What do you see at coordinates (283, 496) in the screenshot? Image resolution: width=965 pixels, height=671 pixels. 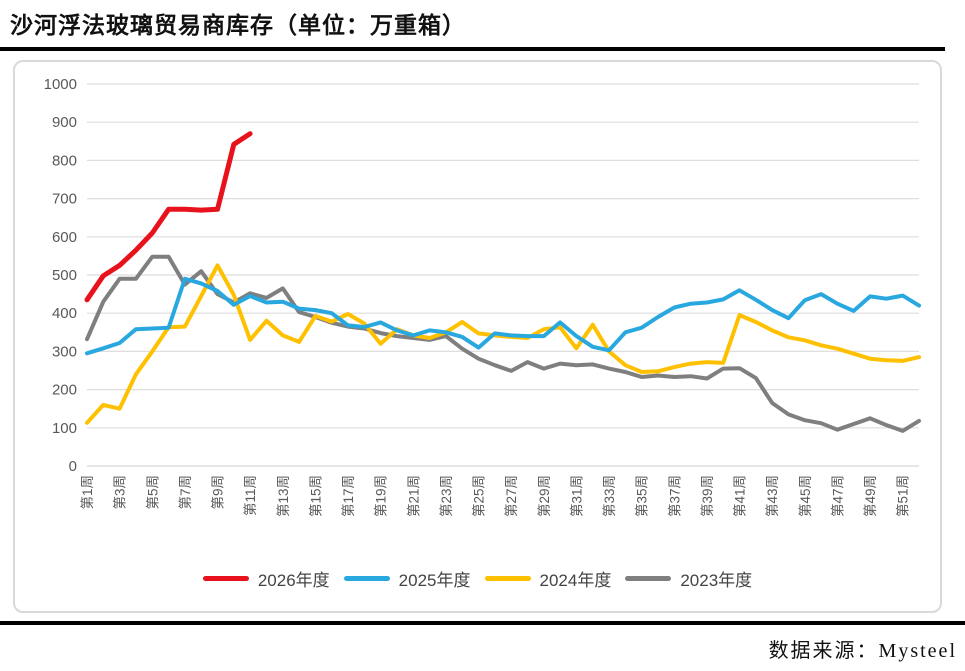 I see `x-axis-tick-label: 第13周` at bounding box center [283, 496].